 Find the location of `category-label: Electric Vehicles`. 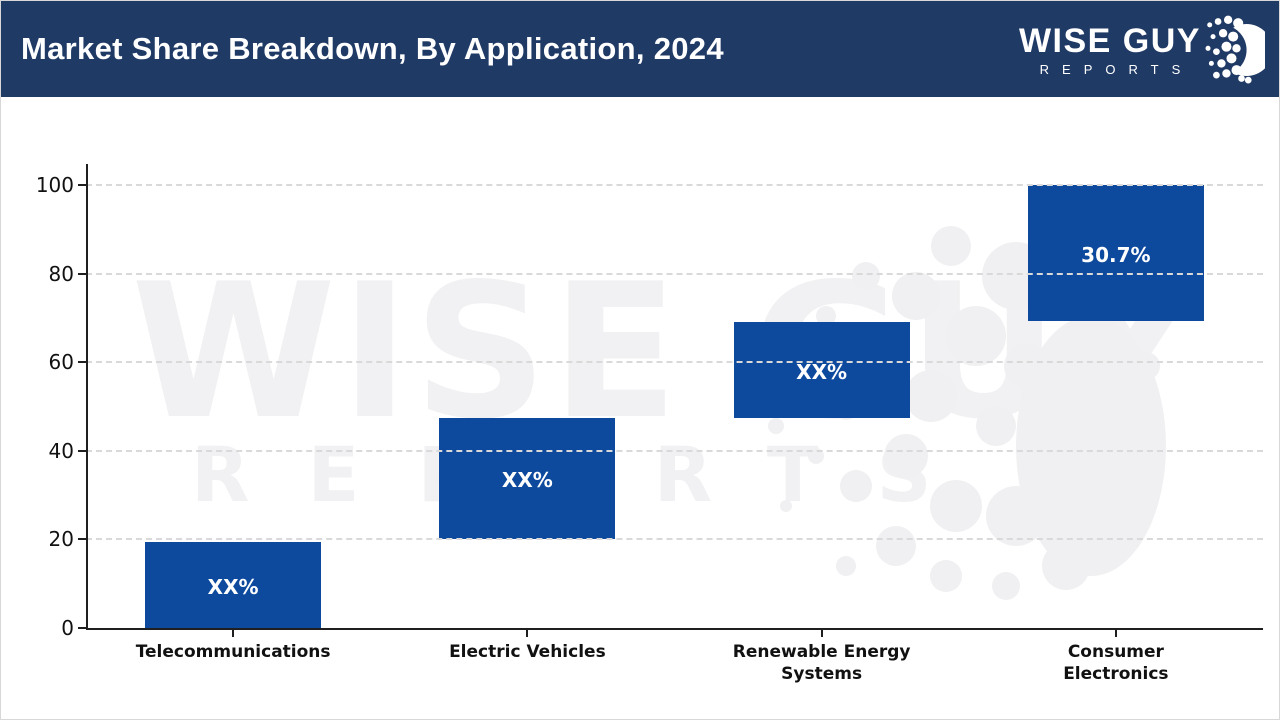

category-label: Electric Vehicles is located at coordinates (527, 652).